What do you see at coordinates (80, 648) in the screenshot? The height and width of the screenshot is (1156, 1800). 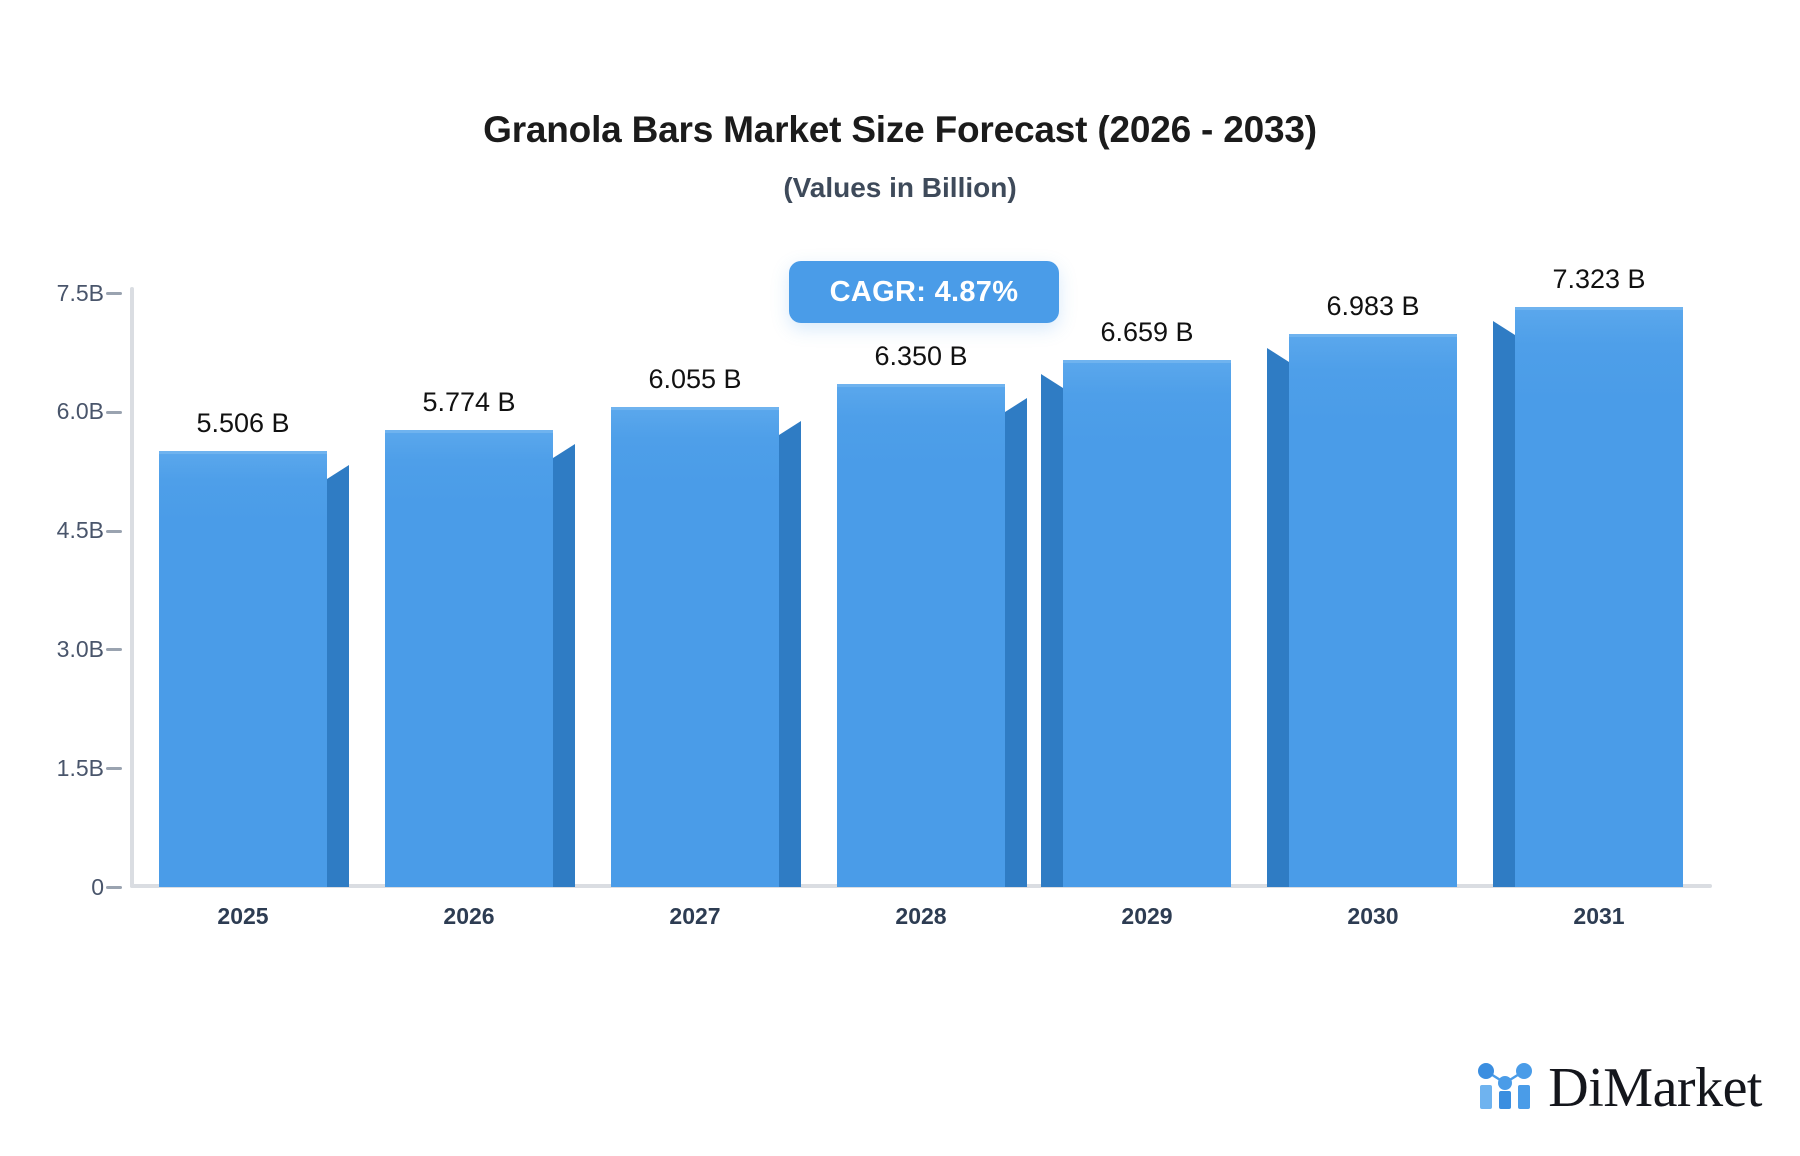 I see `y-axis-tick-label: 3.0B` at bounding box center [80, 648].